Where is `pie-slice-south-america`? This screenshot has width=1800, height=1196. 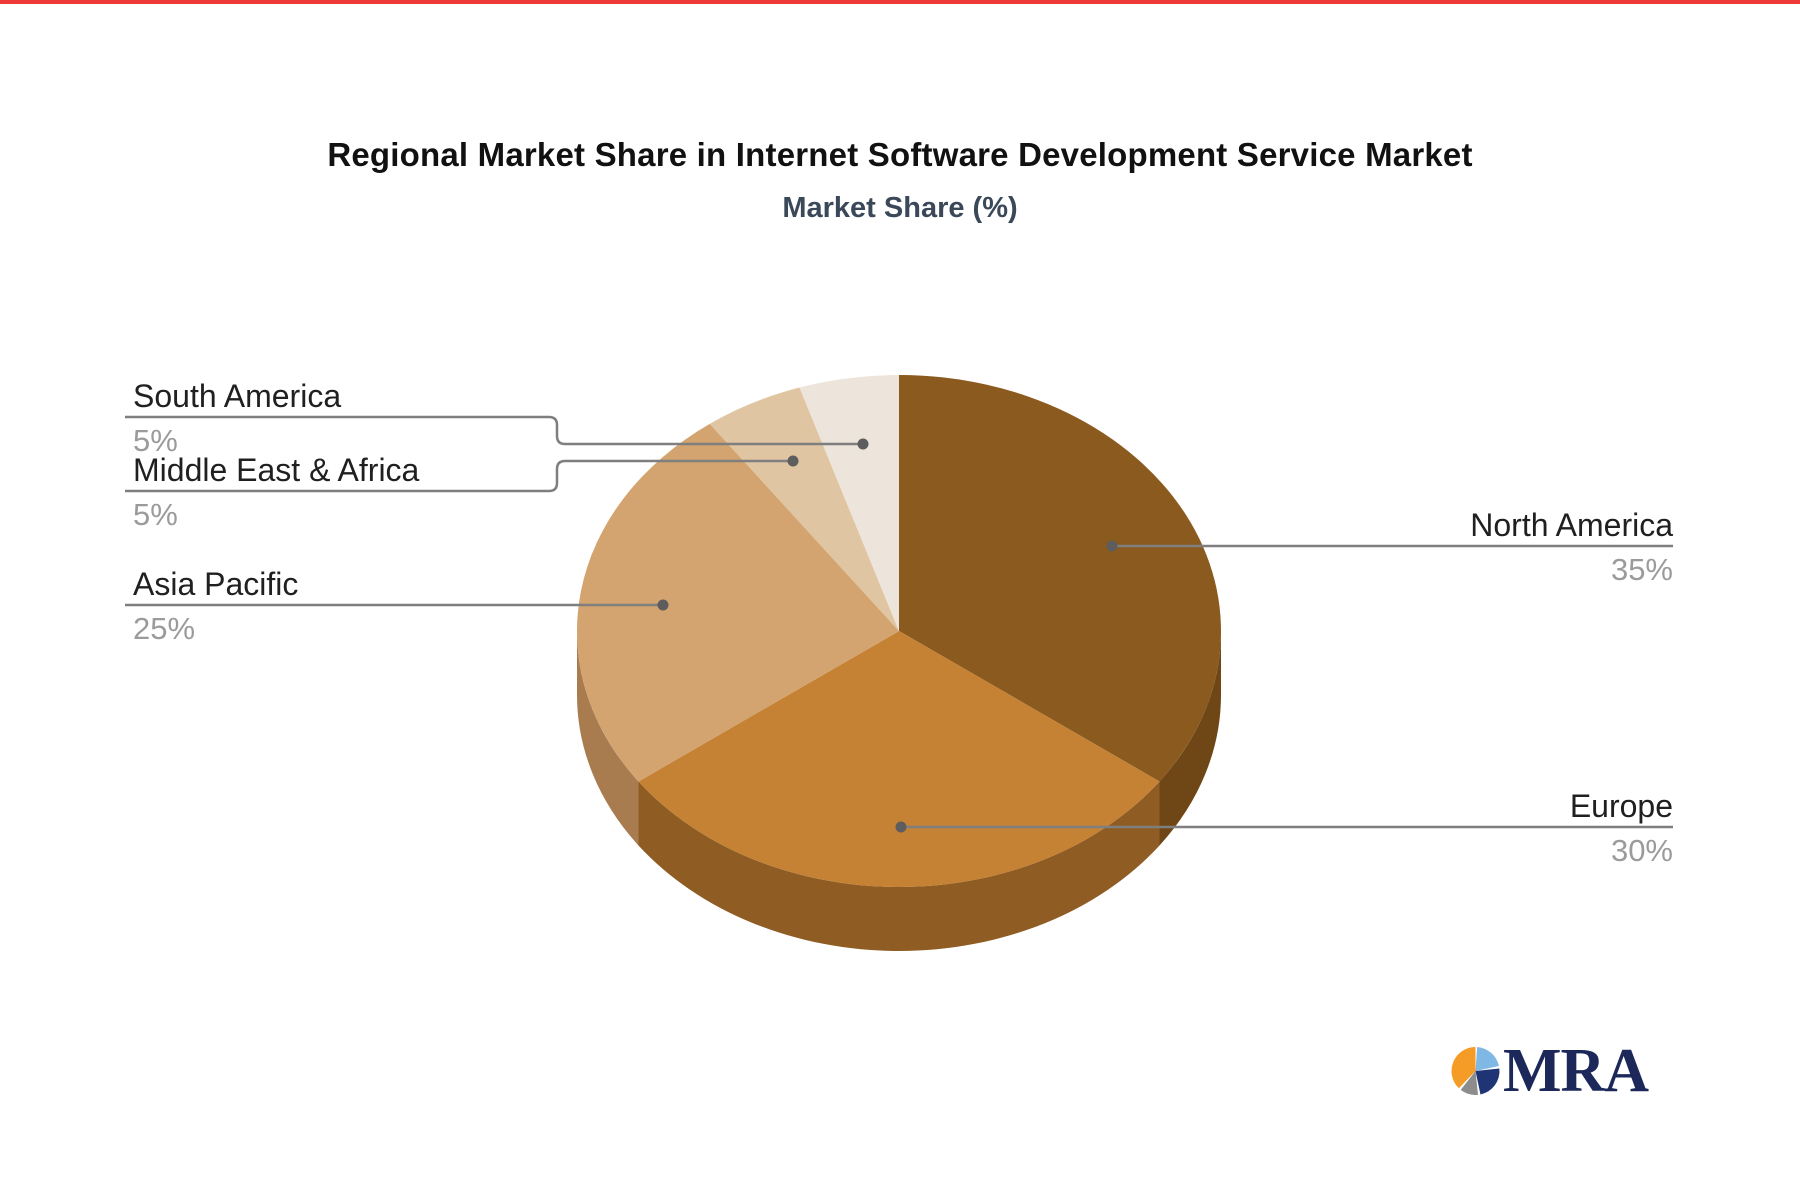
pie-slice-south-america is located at coordinates (849, 503).